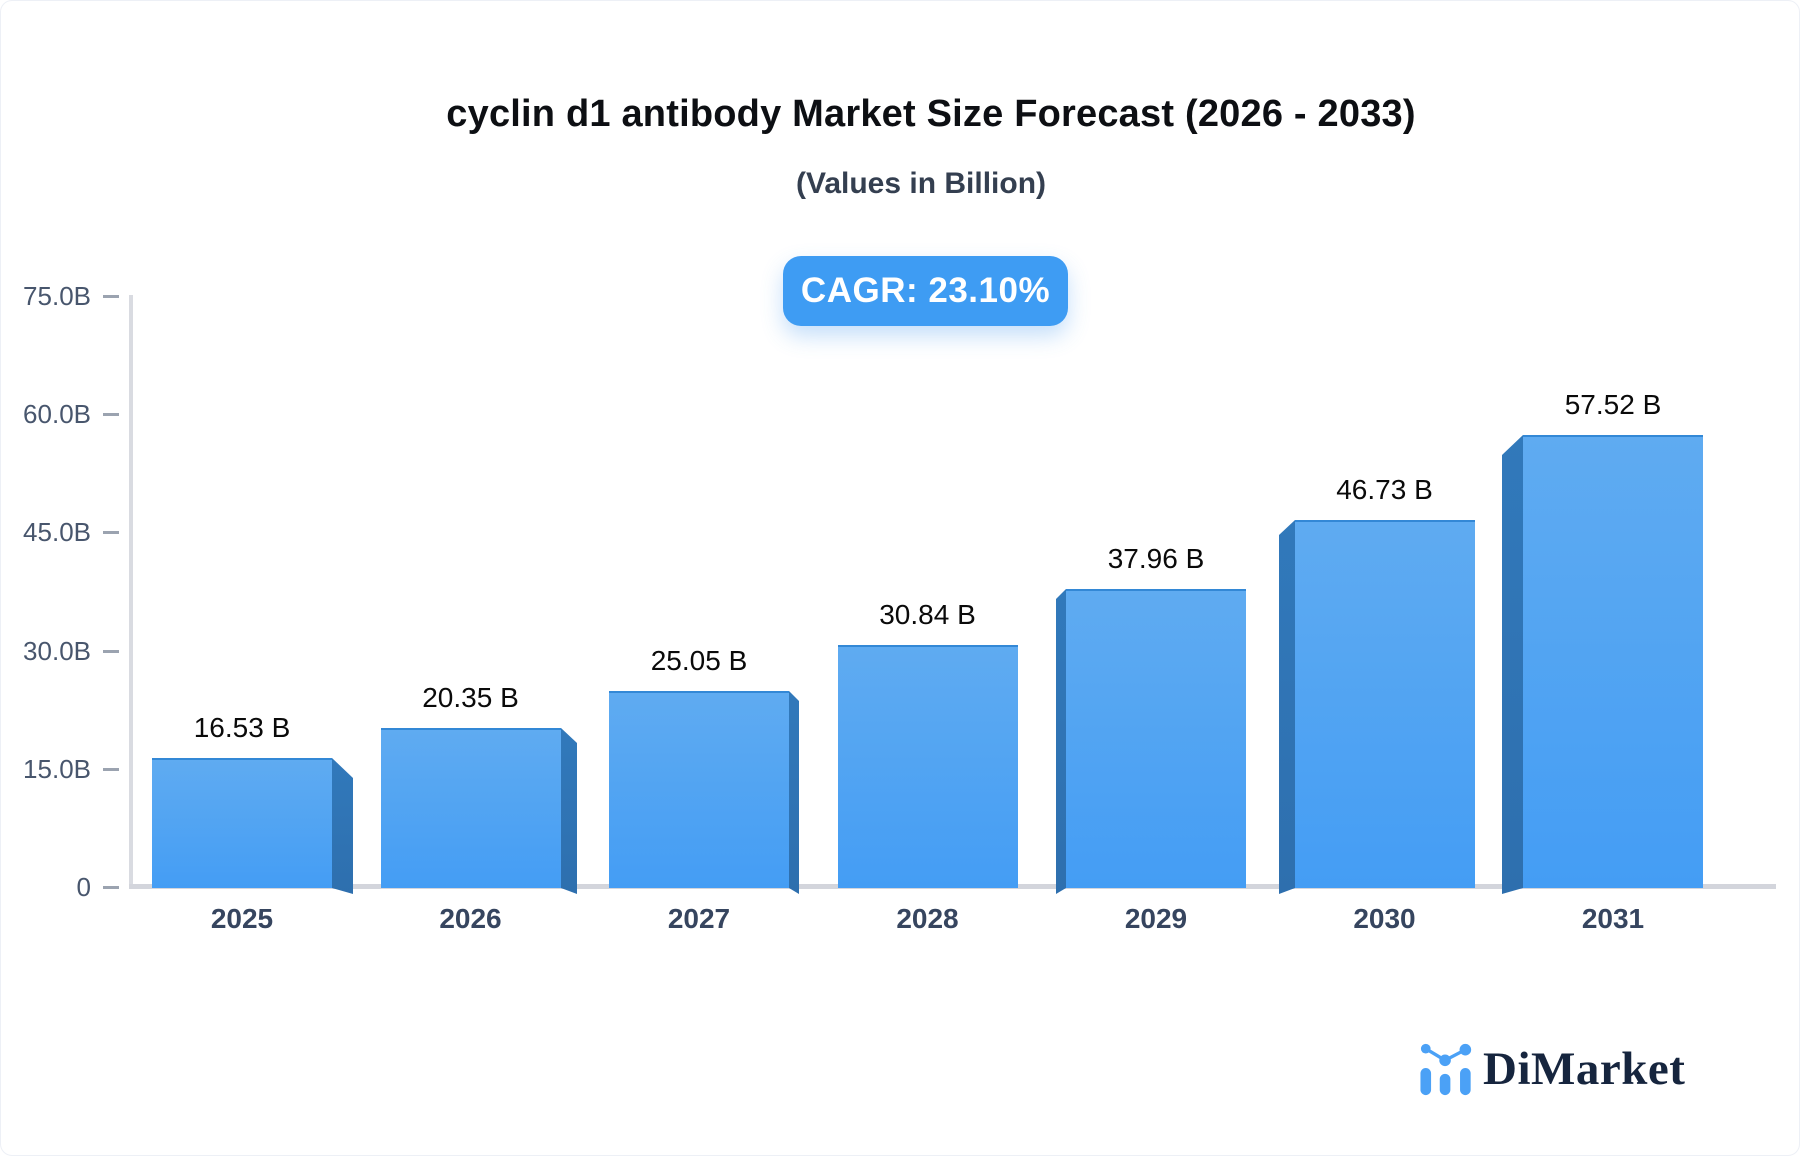 The height and width of the screenshot is (1156, 1800). Describe the element at coordinates (1384, 918) in the screenshot. I see `x-axis-label: 2030` at that location.